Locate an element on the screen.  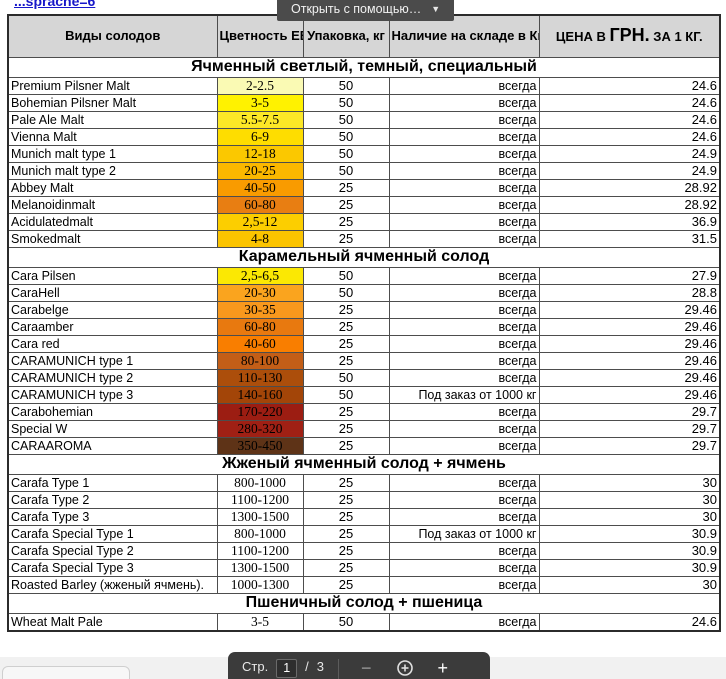
ebc-value-cell: 1300-1500 is located at coordinates (260, 516).